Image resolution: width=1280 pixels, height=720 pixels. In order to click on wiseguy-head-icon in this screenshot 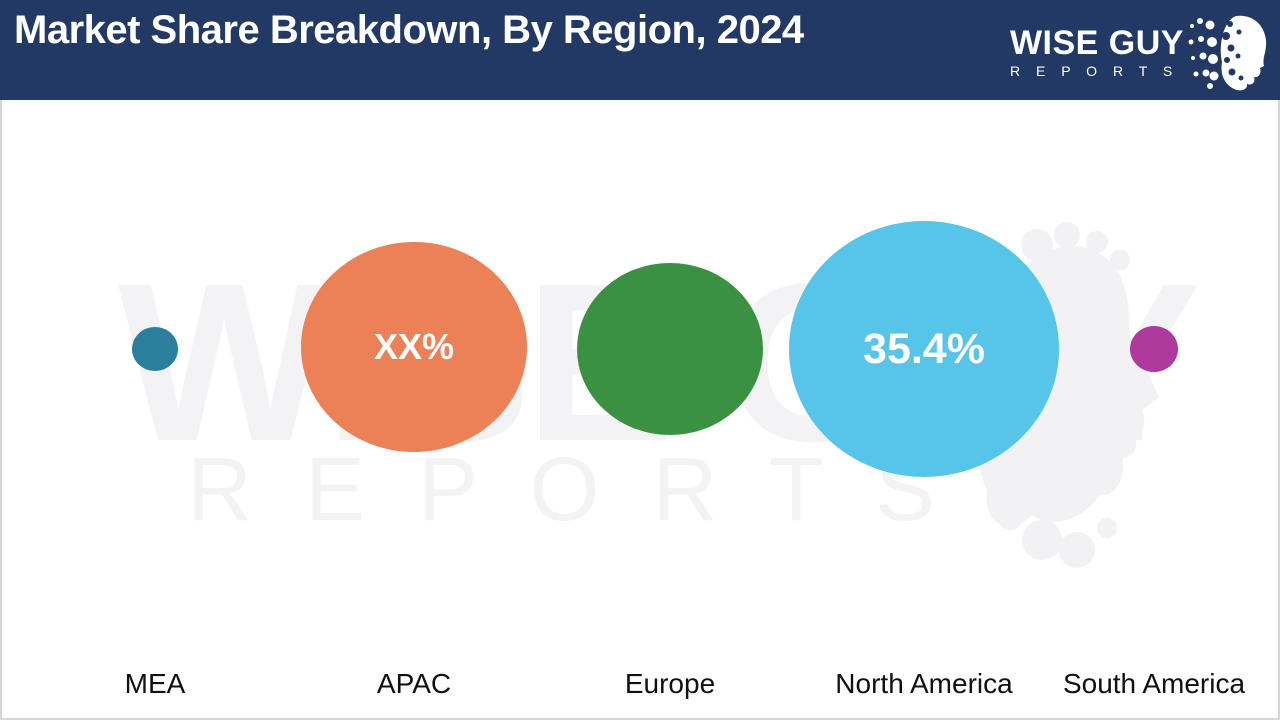, I will do `click(1229, 52)`.